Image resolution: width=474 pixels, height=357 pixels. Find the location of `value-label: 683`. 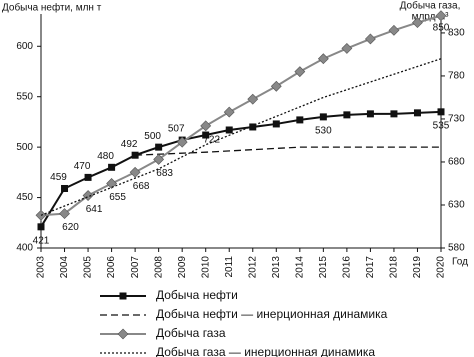

value-label: 683 is located at coordinates (164, 173).